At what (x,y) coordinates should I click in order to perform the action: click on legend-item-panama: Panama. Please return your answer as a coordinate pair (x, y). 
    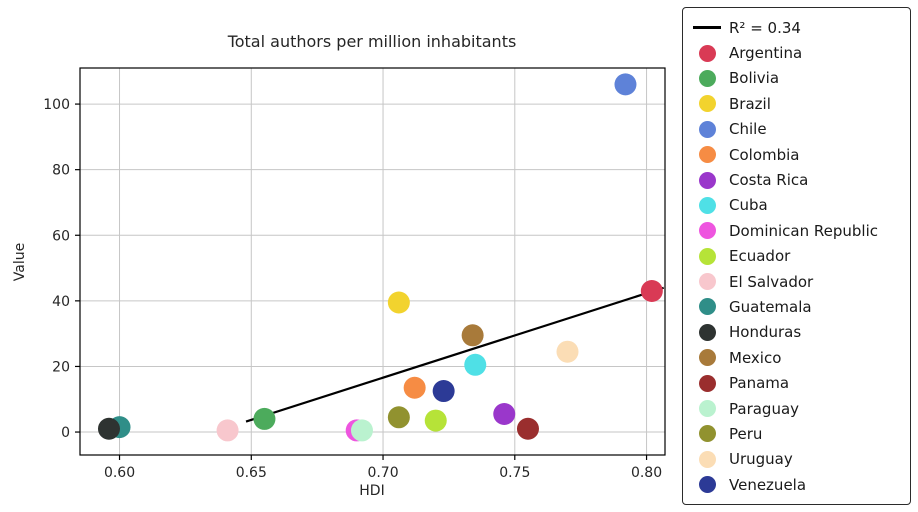
    Looking at the image, I should click on (797, 382).